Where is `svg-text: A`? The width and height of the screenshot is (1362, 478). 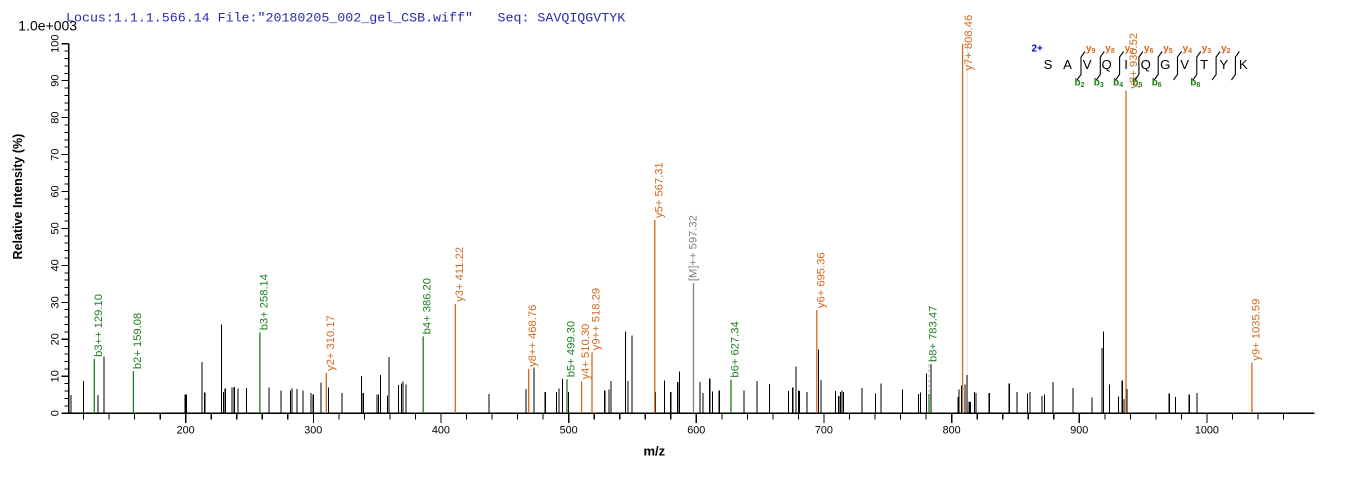
svg-text: A is located at coordinates (1067, 64).